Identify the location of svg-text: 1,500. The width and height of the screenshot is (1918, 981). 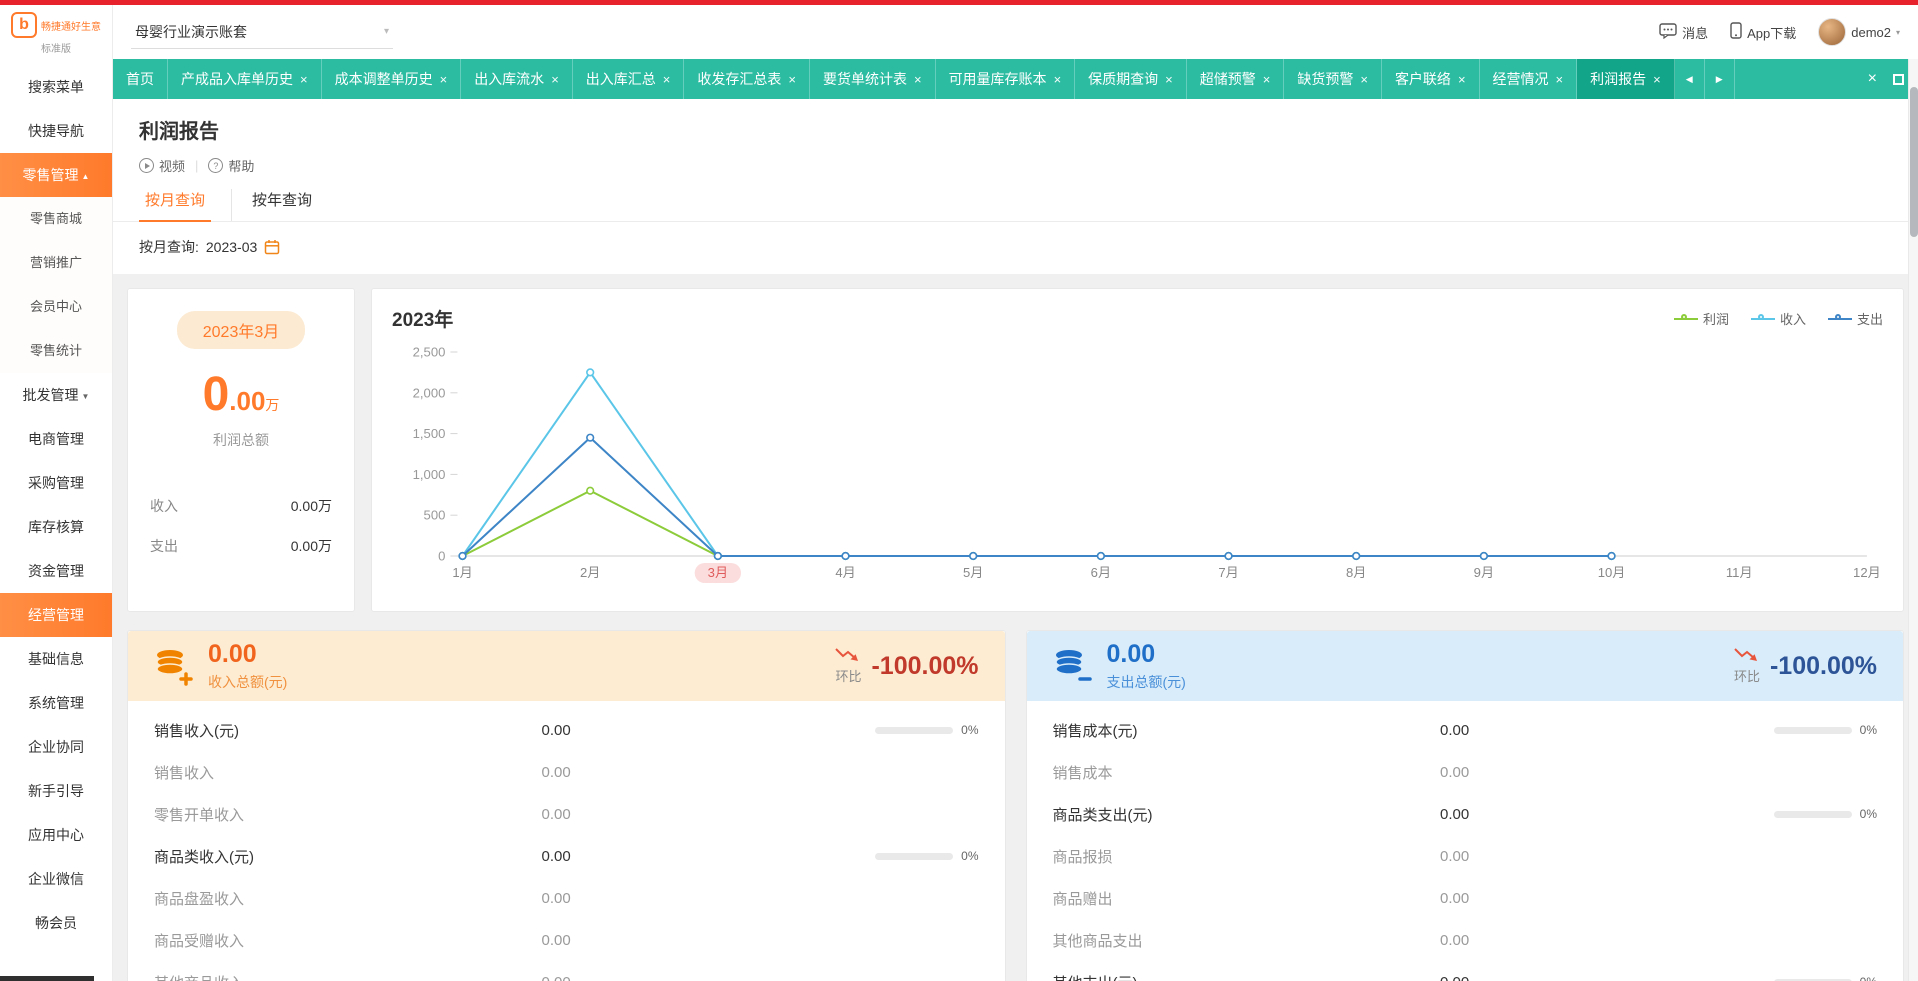
(429, 433).